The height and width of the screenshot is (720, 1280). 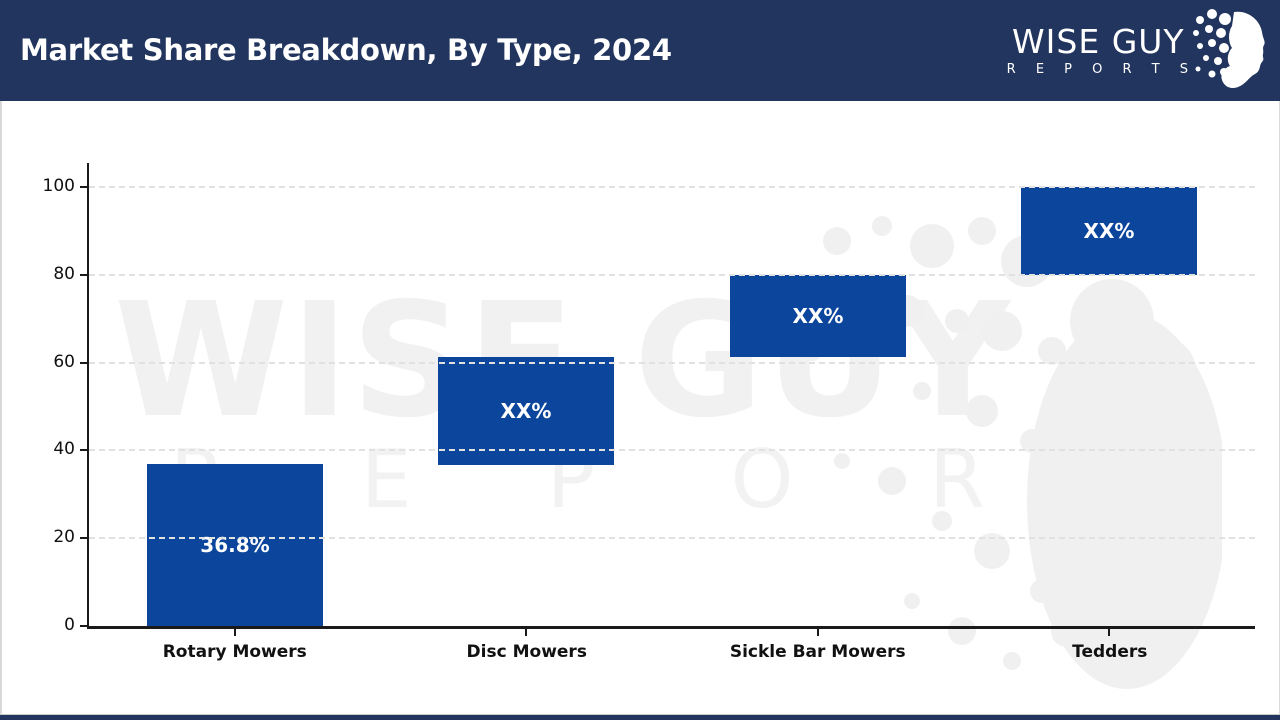 I want to click on bar-disc-mowers: XX%, so click(x=526, y=411).